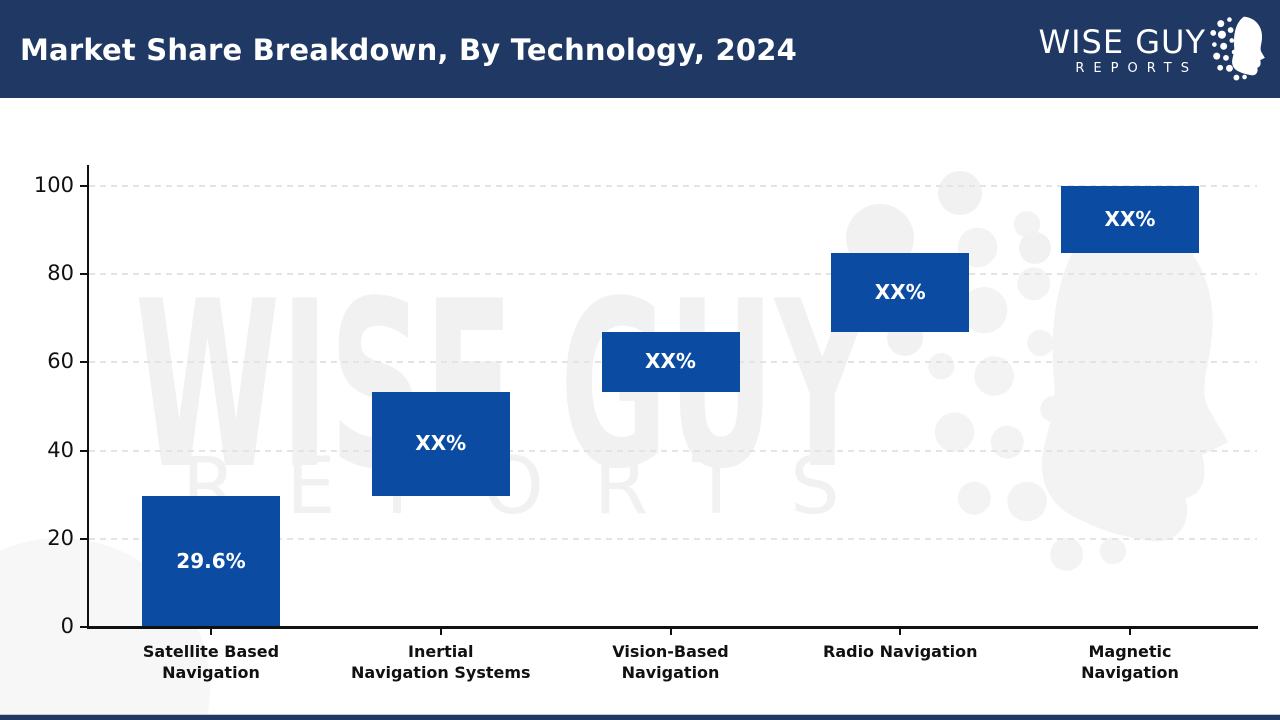 The image size is (1280, 720). What do you see at coordinates (60, 273) in the screenshot?
I see `y-tick-label: 80` at bounding box center [60, 273].